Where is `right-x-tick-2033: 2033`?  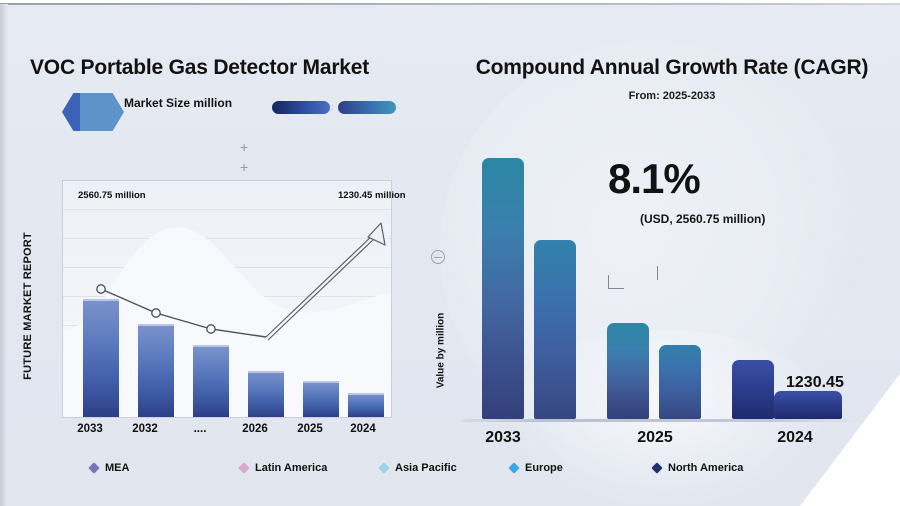 right-x-tick-2033: 2033 is located at coordinates (503, 437).